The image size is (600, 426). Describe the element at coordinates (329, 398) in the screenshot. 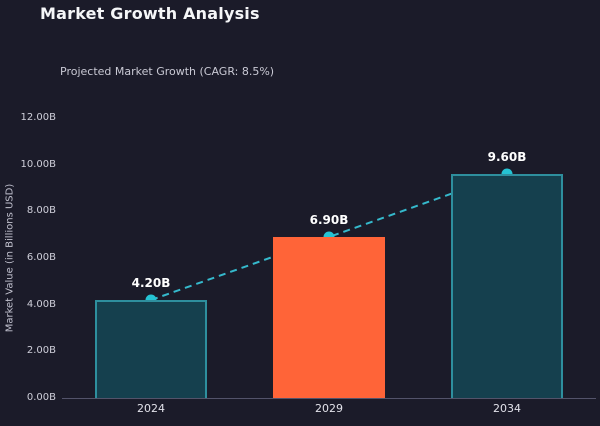

I see `x-axis-line` at that location.